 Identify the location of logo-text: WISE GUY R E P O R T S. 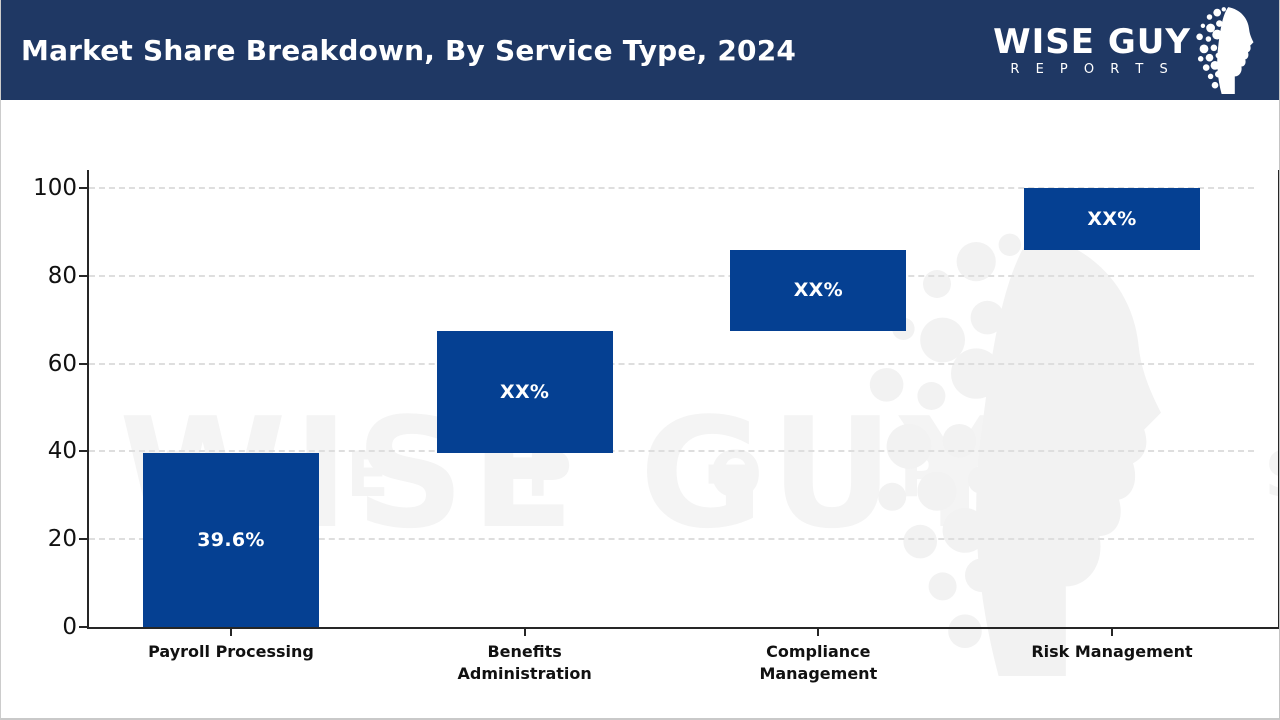
(1092, 50).